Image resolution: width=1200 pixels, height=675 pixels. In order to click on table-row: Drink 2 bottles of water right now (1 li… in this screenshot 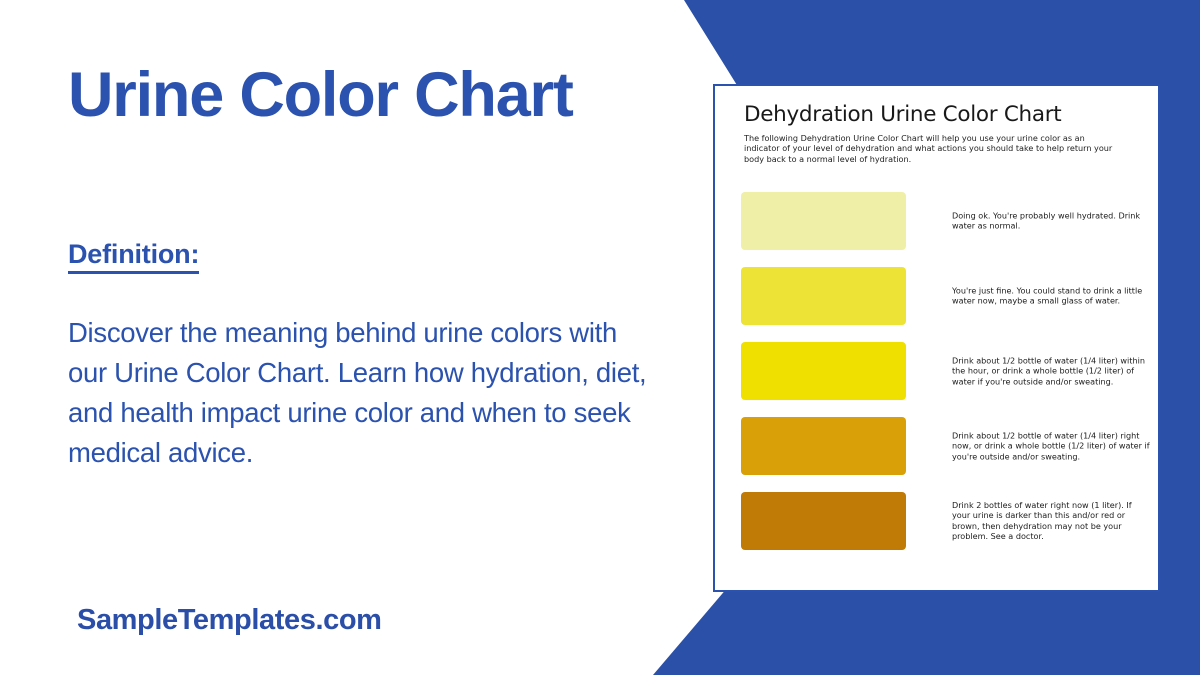, I will do `click(951, 521)`.